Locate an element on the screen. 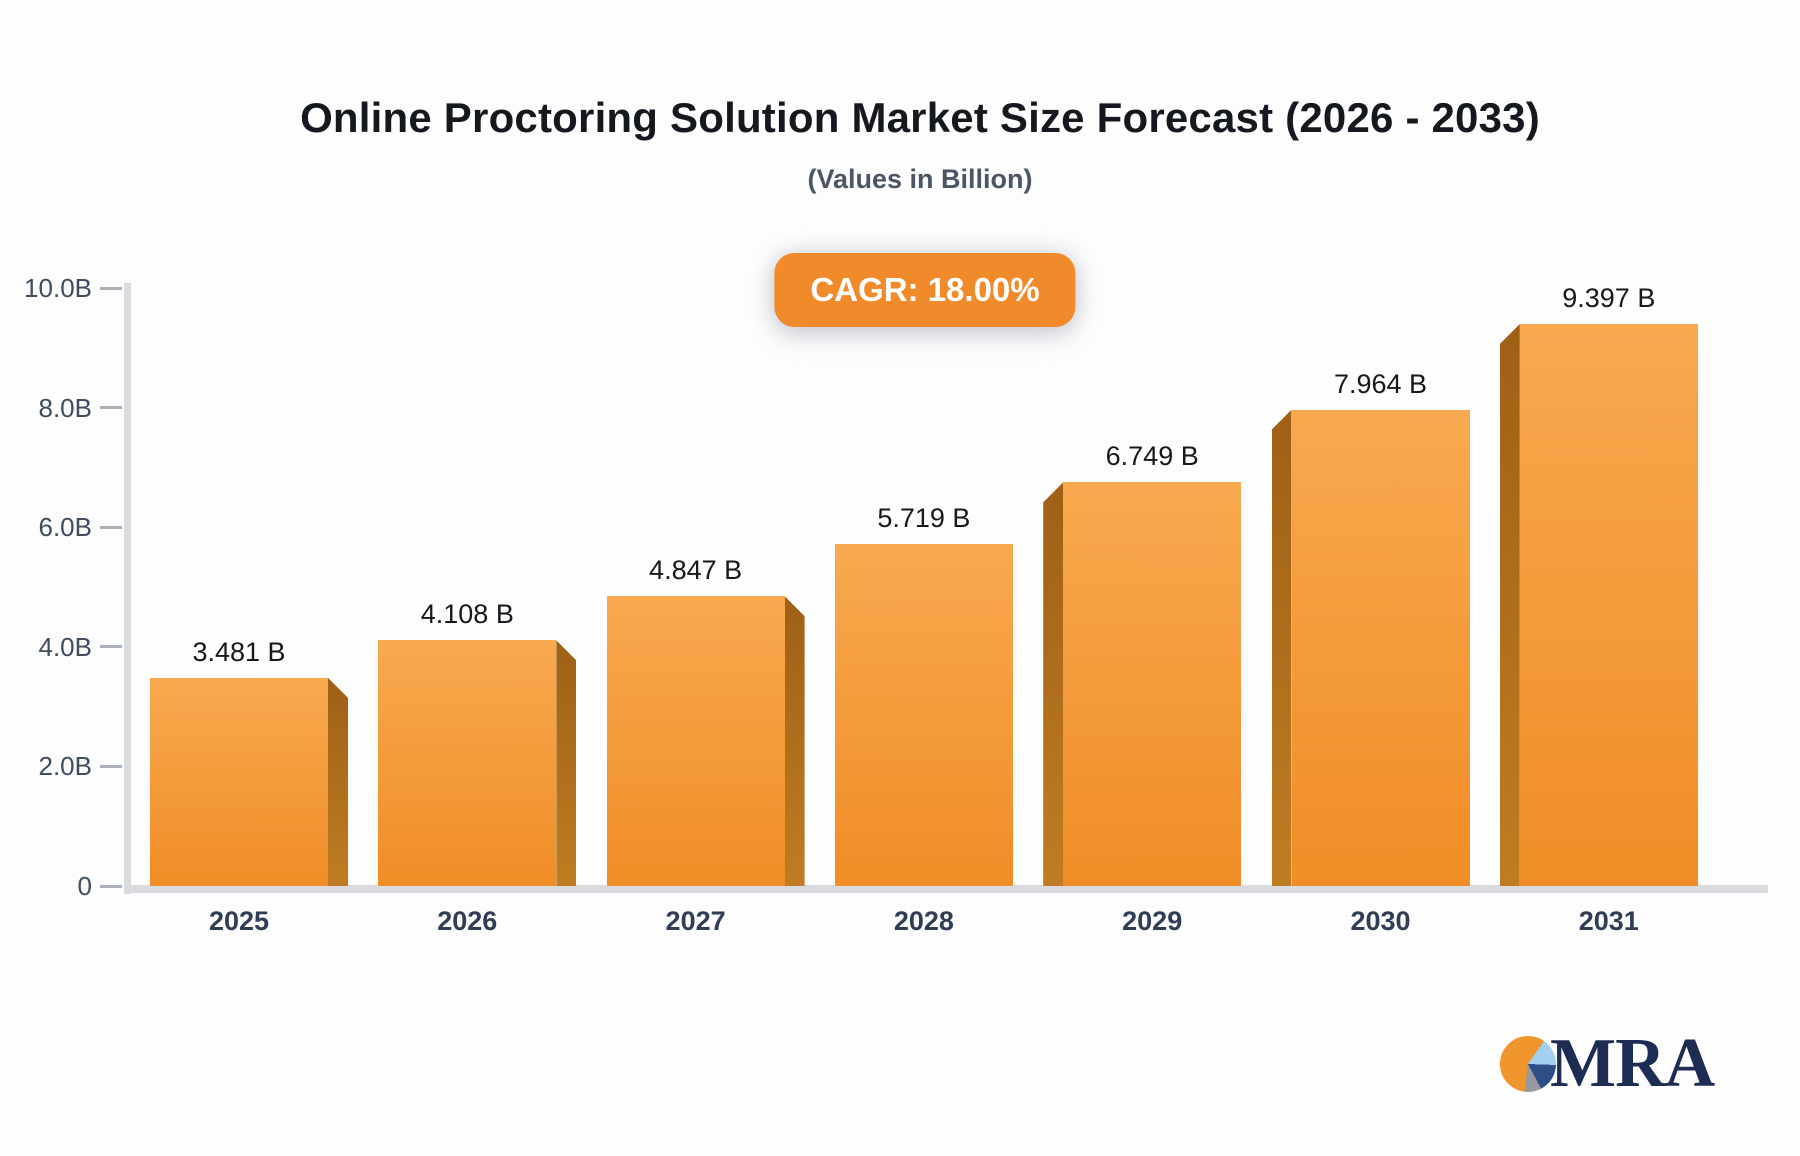  pie-chart-logo-icon is located at coordinates (1528, 1064).